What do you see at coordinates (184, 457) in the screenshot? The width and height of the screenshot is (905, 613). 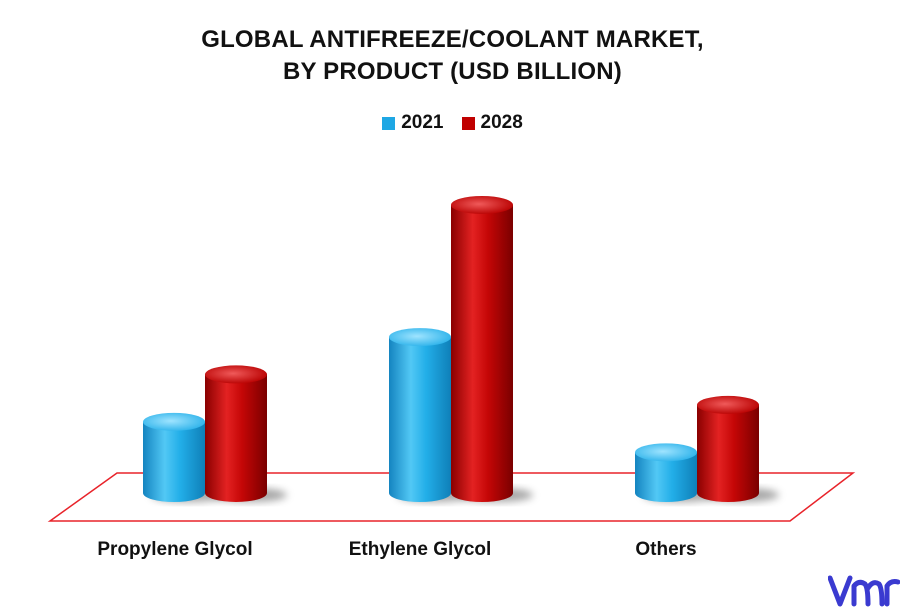 I see `bar-propylene-glycol-2021` at bounding box center [184, 457].